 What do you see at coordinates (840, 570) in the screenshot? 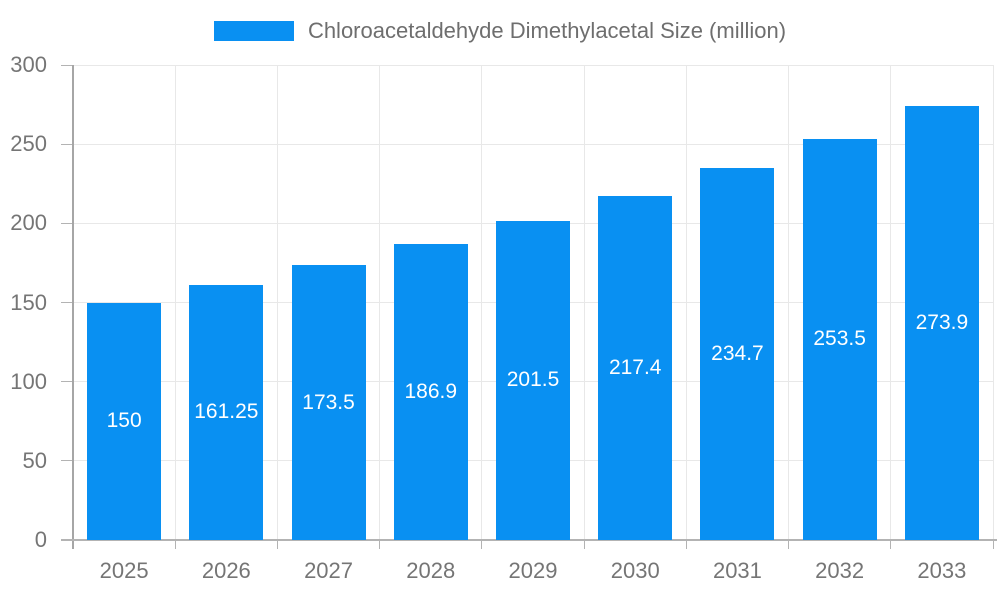
I see `x-axis-tick-label: 2032` at bounding box center [840, 570].